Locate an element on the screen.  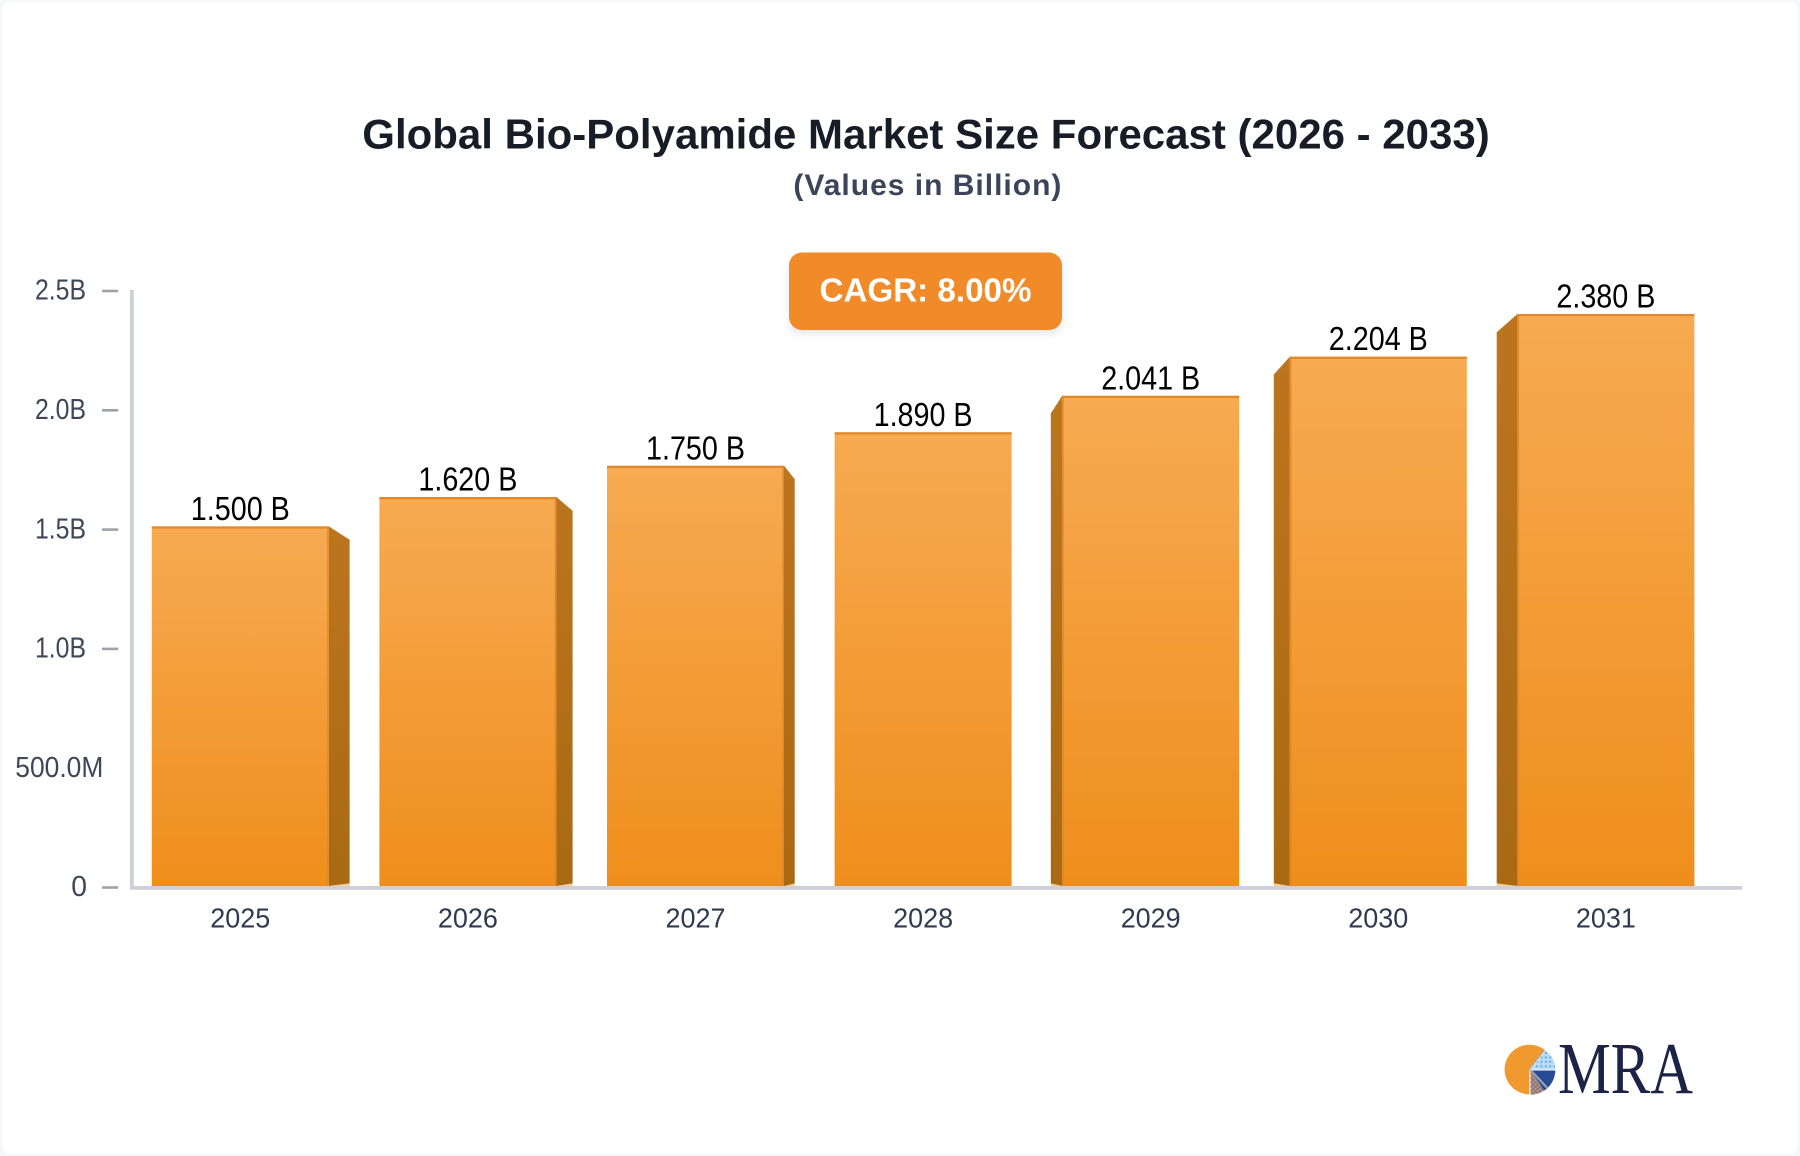
svg-text: 1.890 B is located at coordinates (923, 414).